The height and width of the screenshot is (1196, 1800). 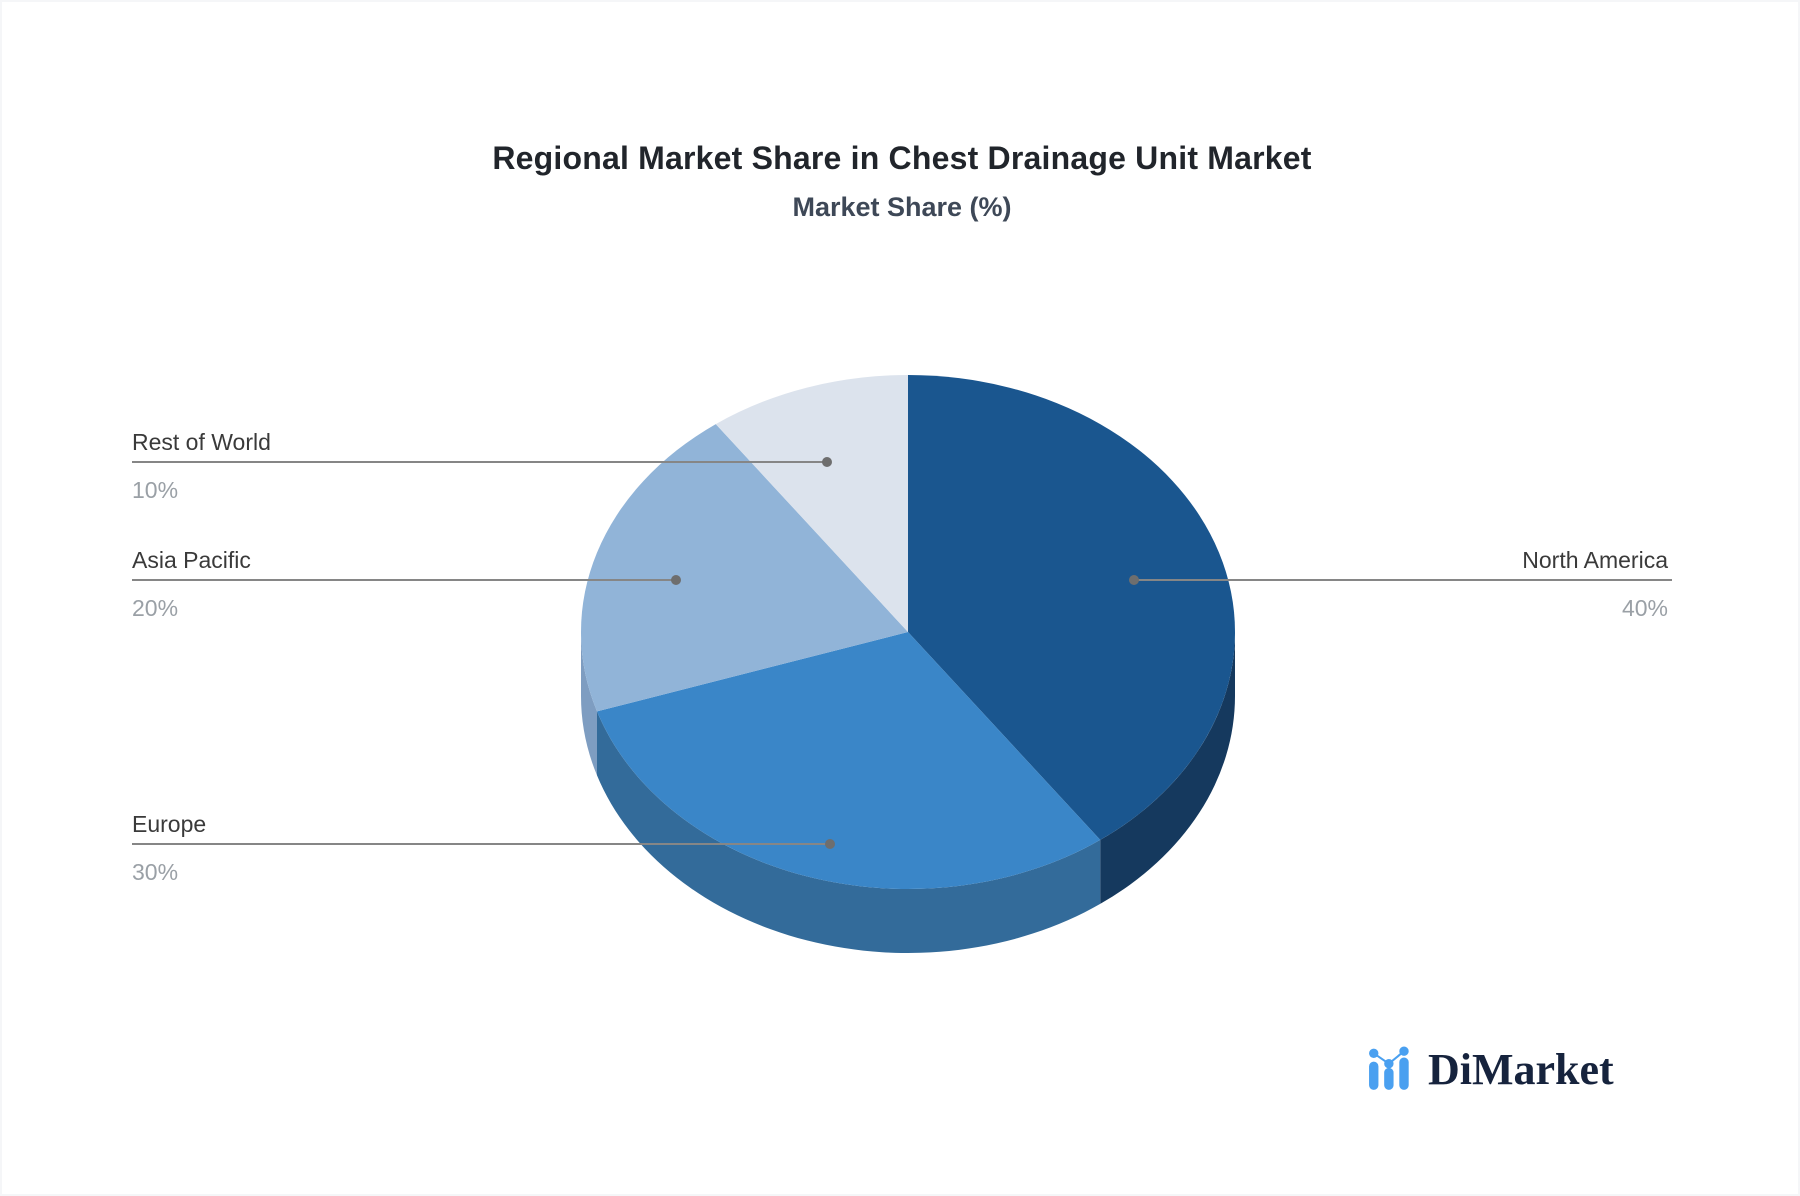 I want to click on callout-value-asia-pacific: 20%, so click(x=155, y=608).